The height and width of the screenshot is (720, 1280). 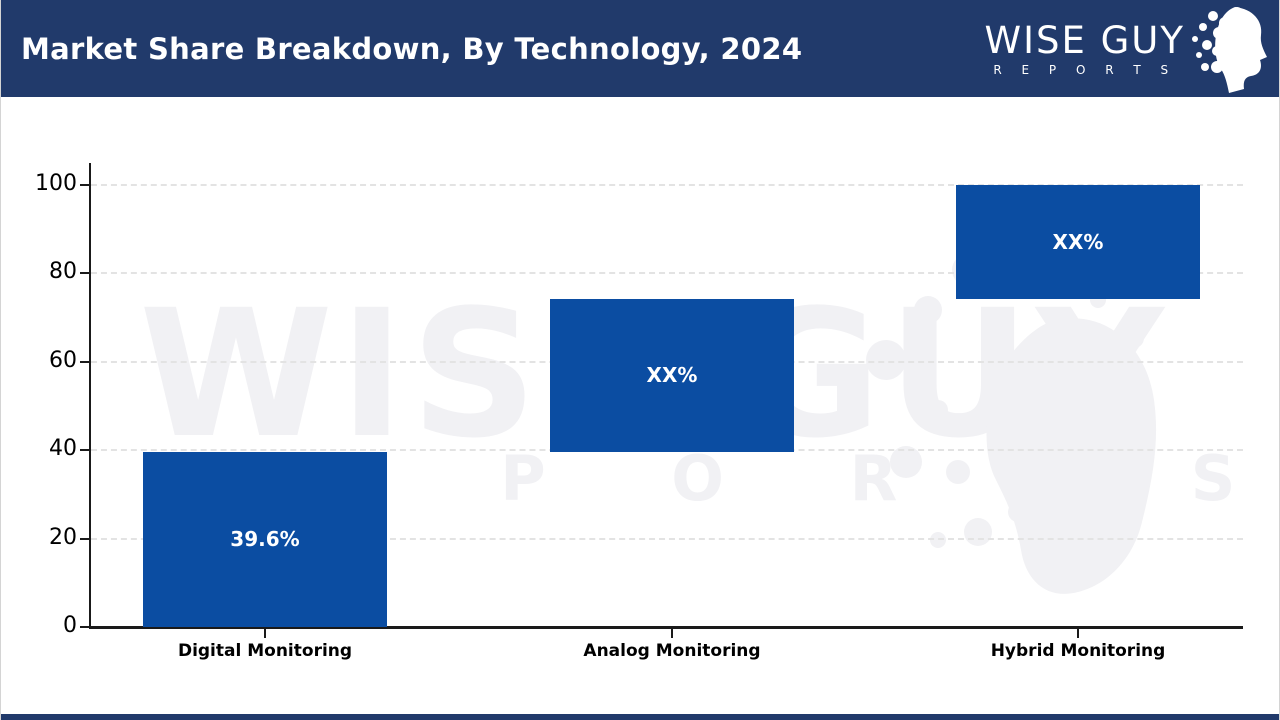 What do you see at coordinates (1084, 40) in the screenshot?
I see `logo-wordmark: WISE GUY` at bounding box center [1084, 40].